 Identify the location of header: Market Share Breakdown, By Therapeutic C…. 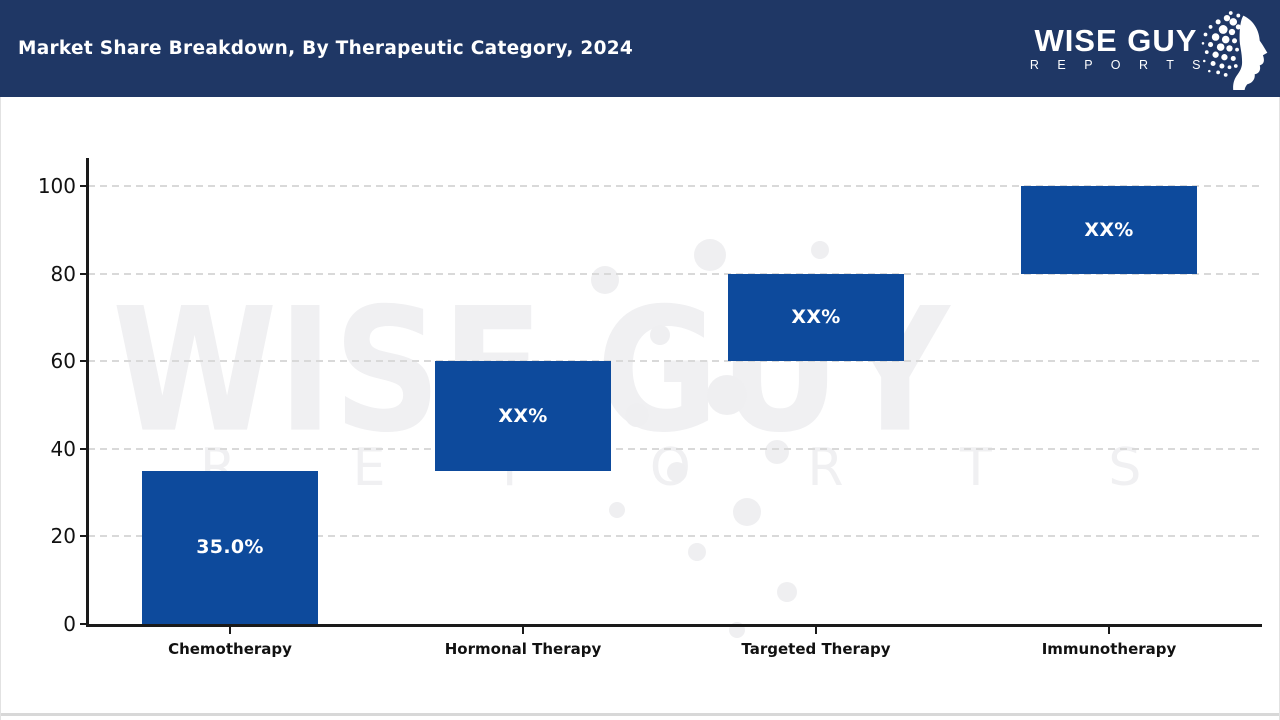
(640, 48).